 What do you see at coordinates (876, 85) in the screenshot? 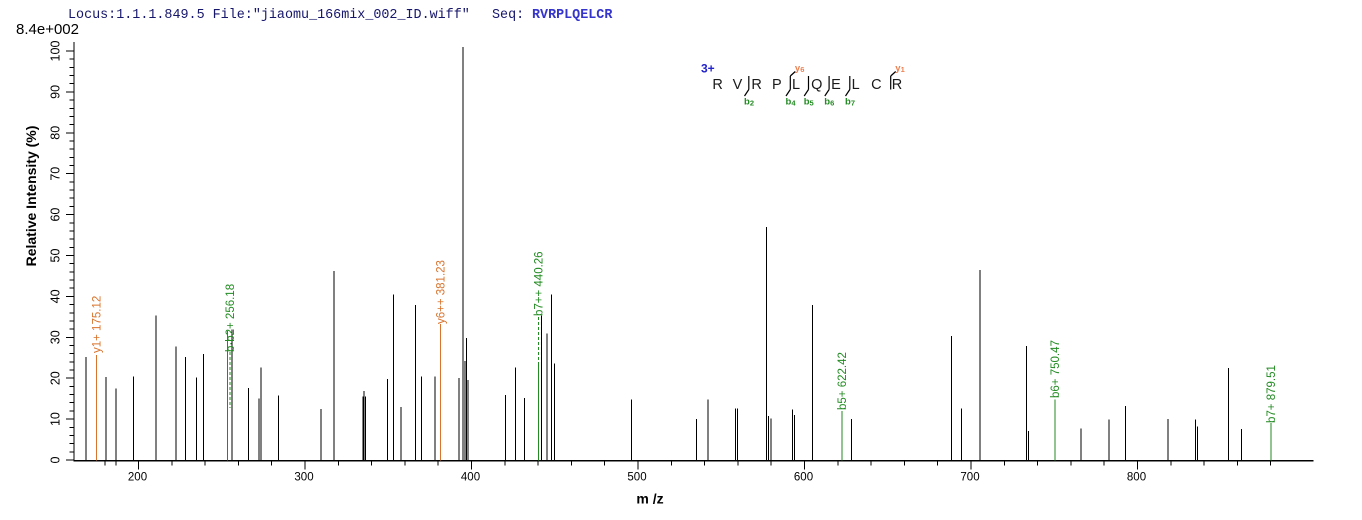
I see `svg-text: C` at bounding box center [876, 85].